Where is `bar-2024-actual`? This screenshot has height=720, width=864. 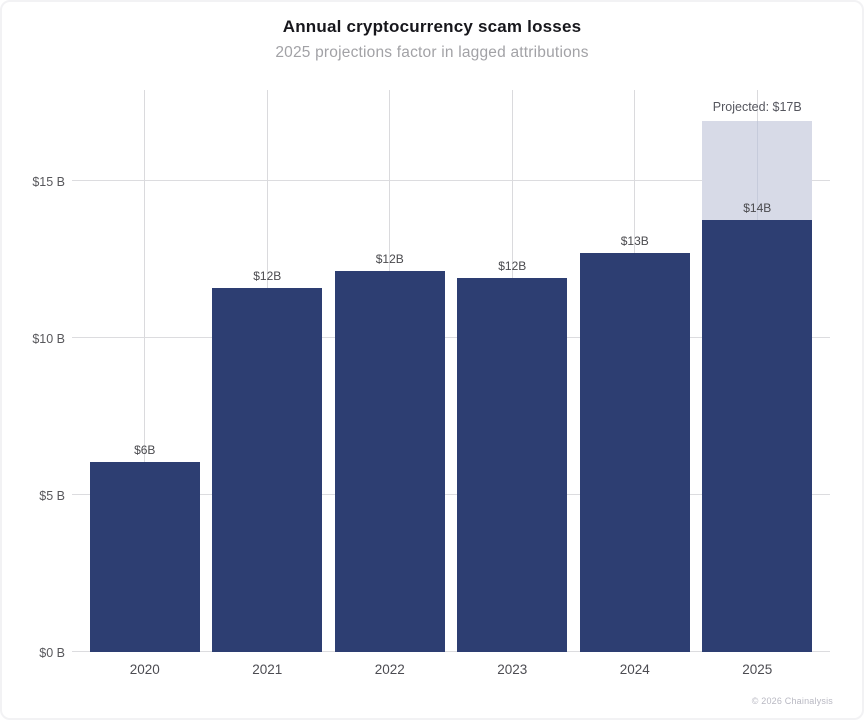 bar-2024-actual is located at coordinates (634, 452).